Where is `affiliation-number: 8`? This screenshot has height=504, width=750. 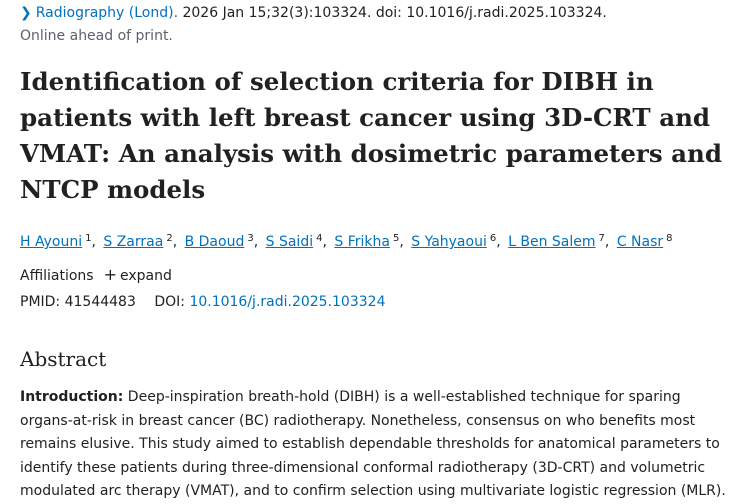 affiliation-number: 8 is located at coordinates (669, 238).